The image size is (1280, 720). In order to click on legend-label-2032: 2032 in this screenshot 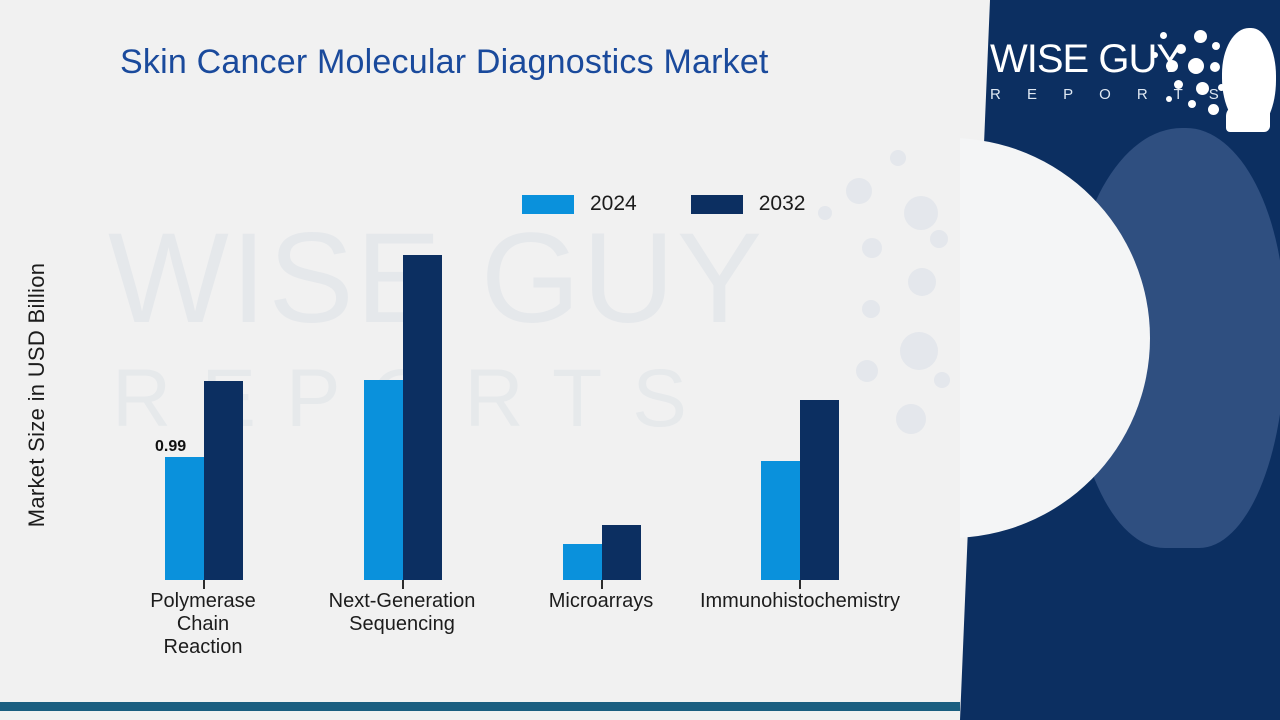, I will do `click(782, 203)`.